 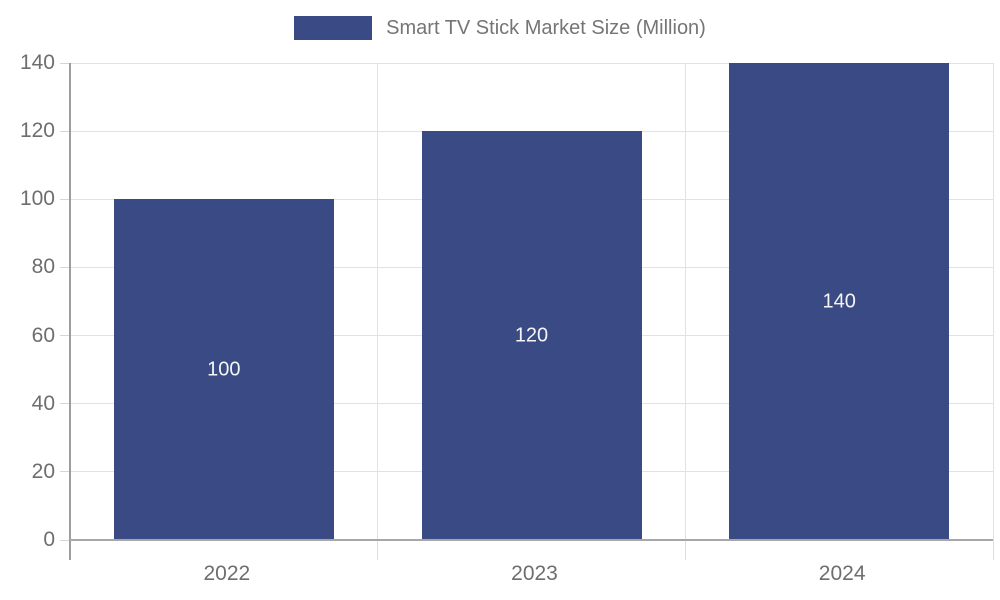 What do you see at coordinates (37, 131) in the screenshot?
I see `y-tick-label: 120` at bounding box center [37, 131].